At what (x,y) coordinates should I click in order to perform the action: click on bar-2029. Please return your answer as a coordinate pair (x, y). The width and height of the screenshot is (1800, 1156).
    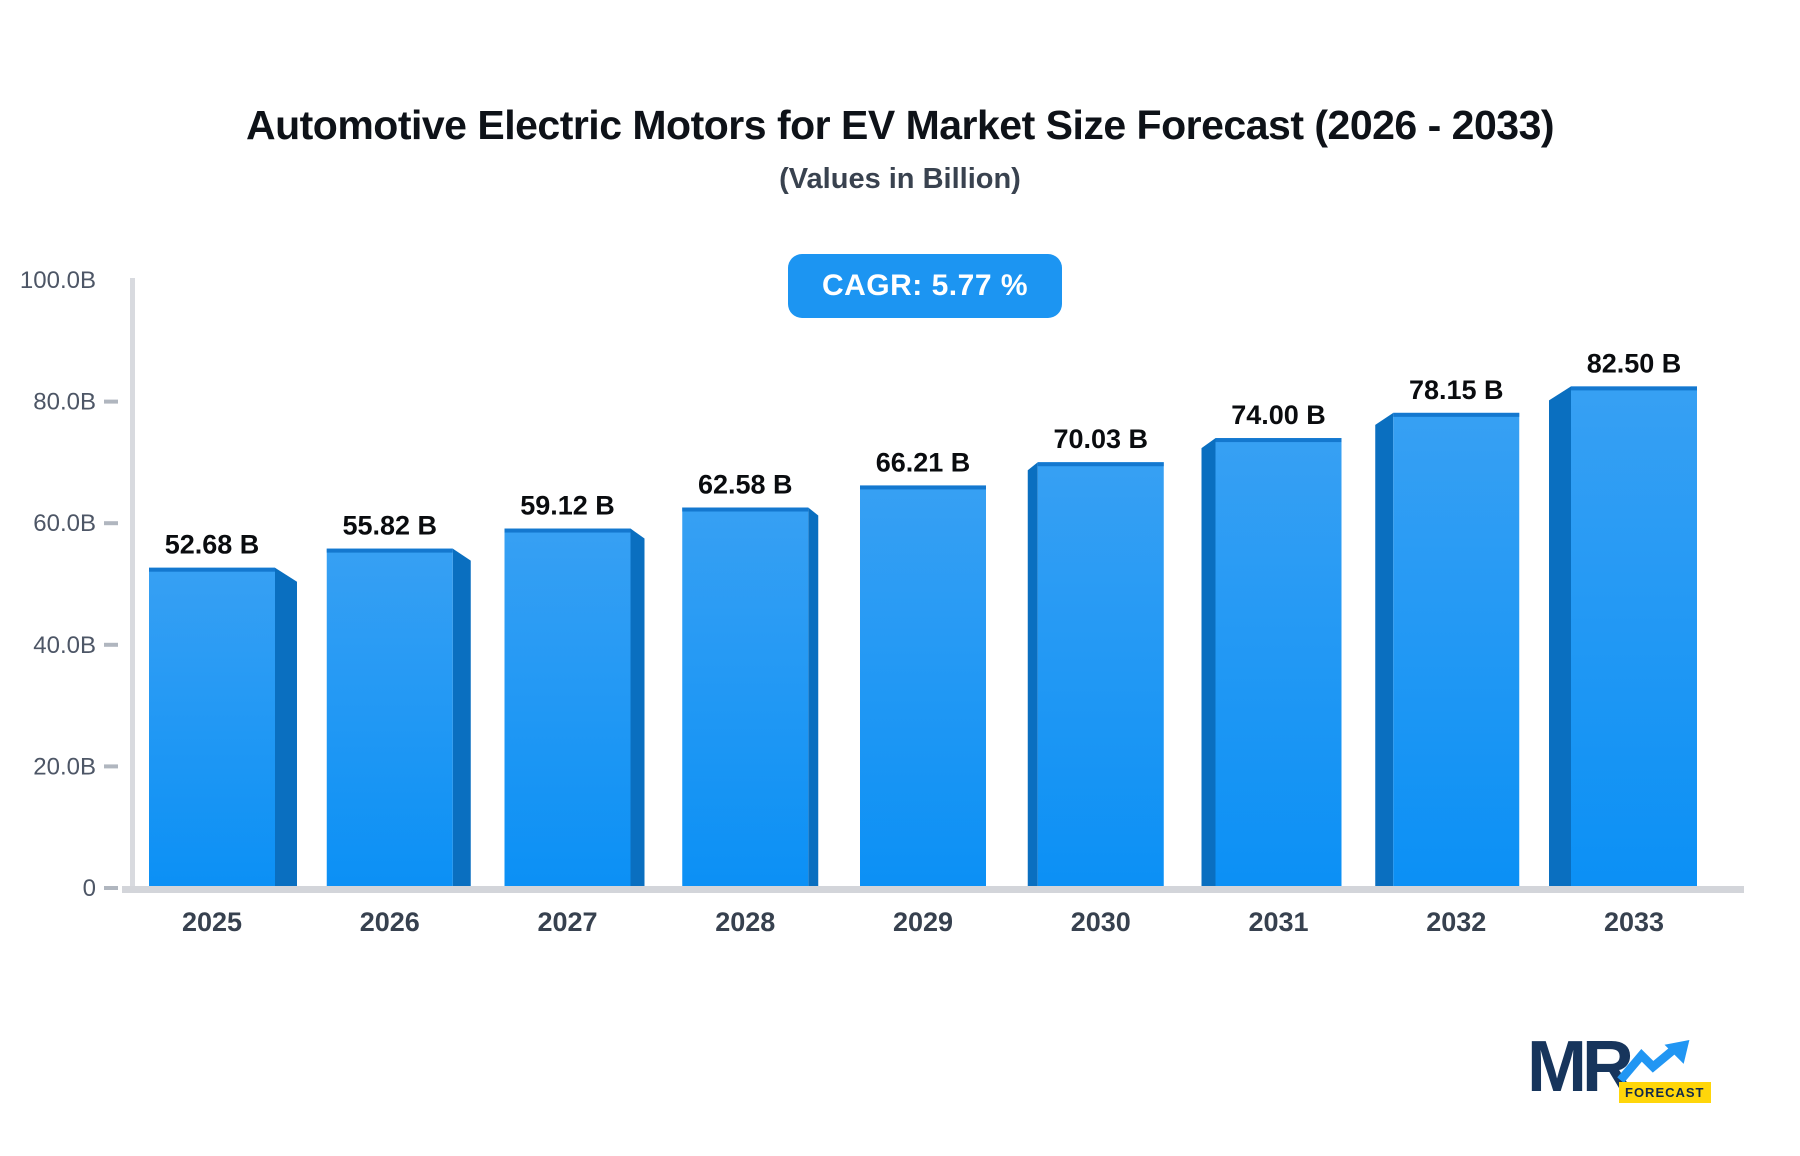
    Looking at the image, I should click on (923, 687).